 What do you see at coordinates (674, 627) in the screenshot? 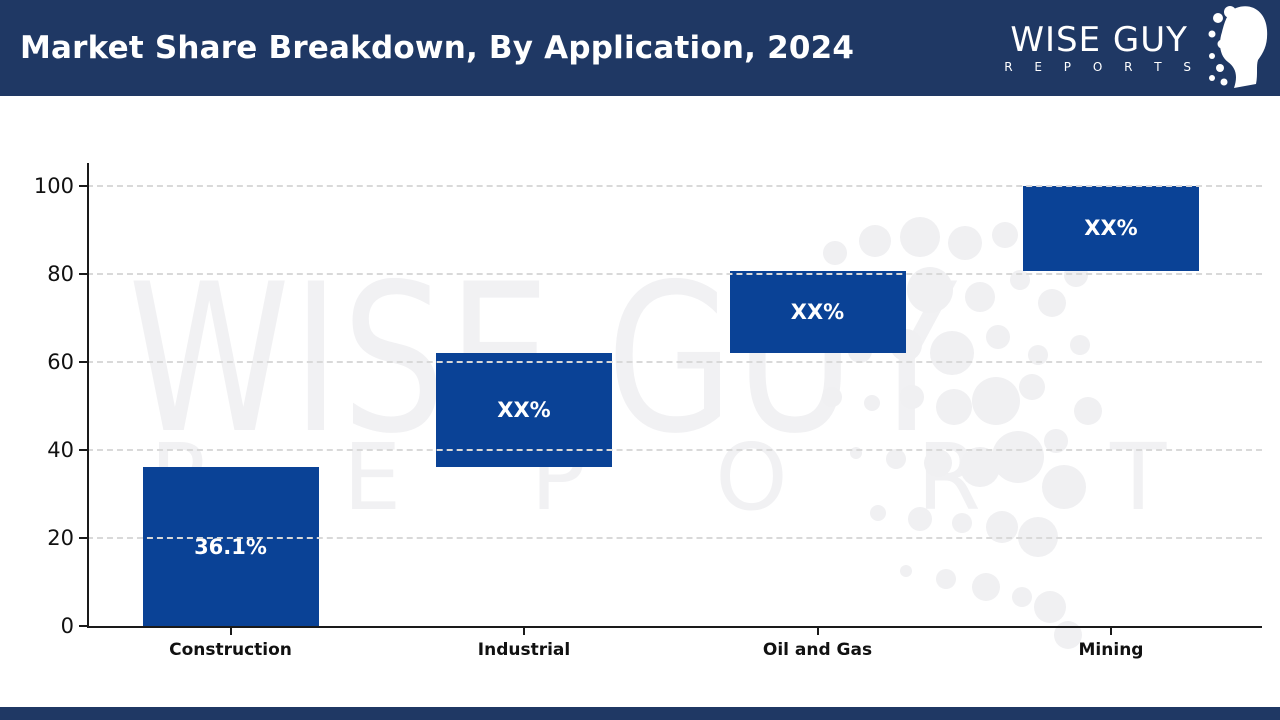
I see `x-axis` at bounding box center [674, 627].